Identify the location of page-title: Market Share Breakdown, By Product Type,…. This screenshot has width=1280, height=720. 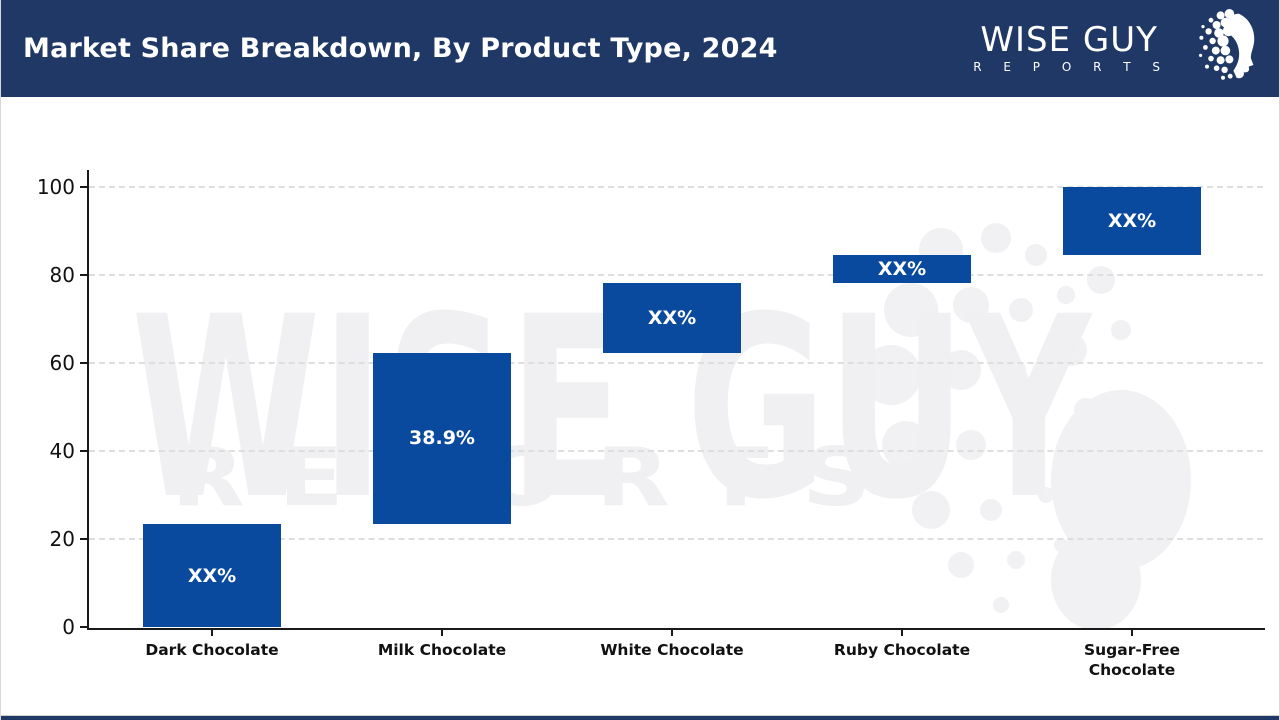
(400, 48).